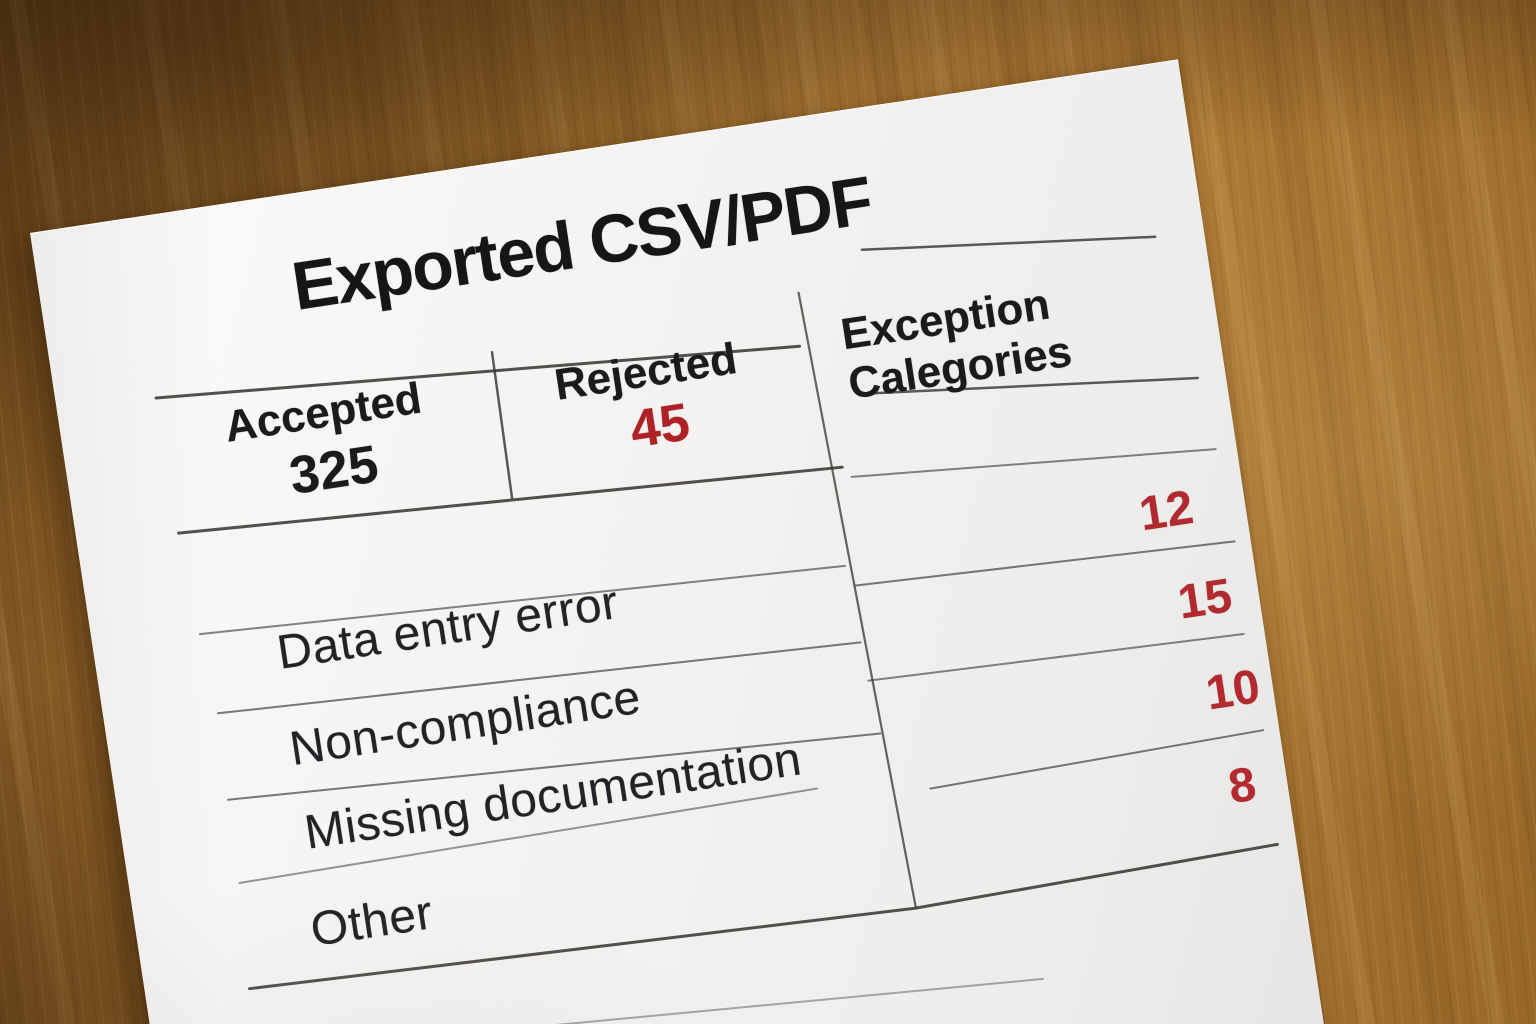 The image size is (1536, 1024). I want to click on header-top-line, so click(478, 372).